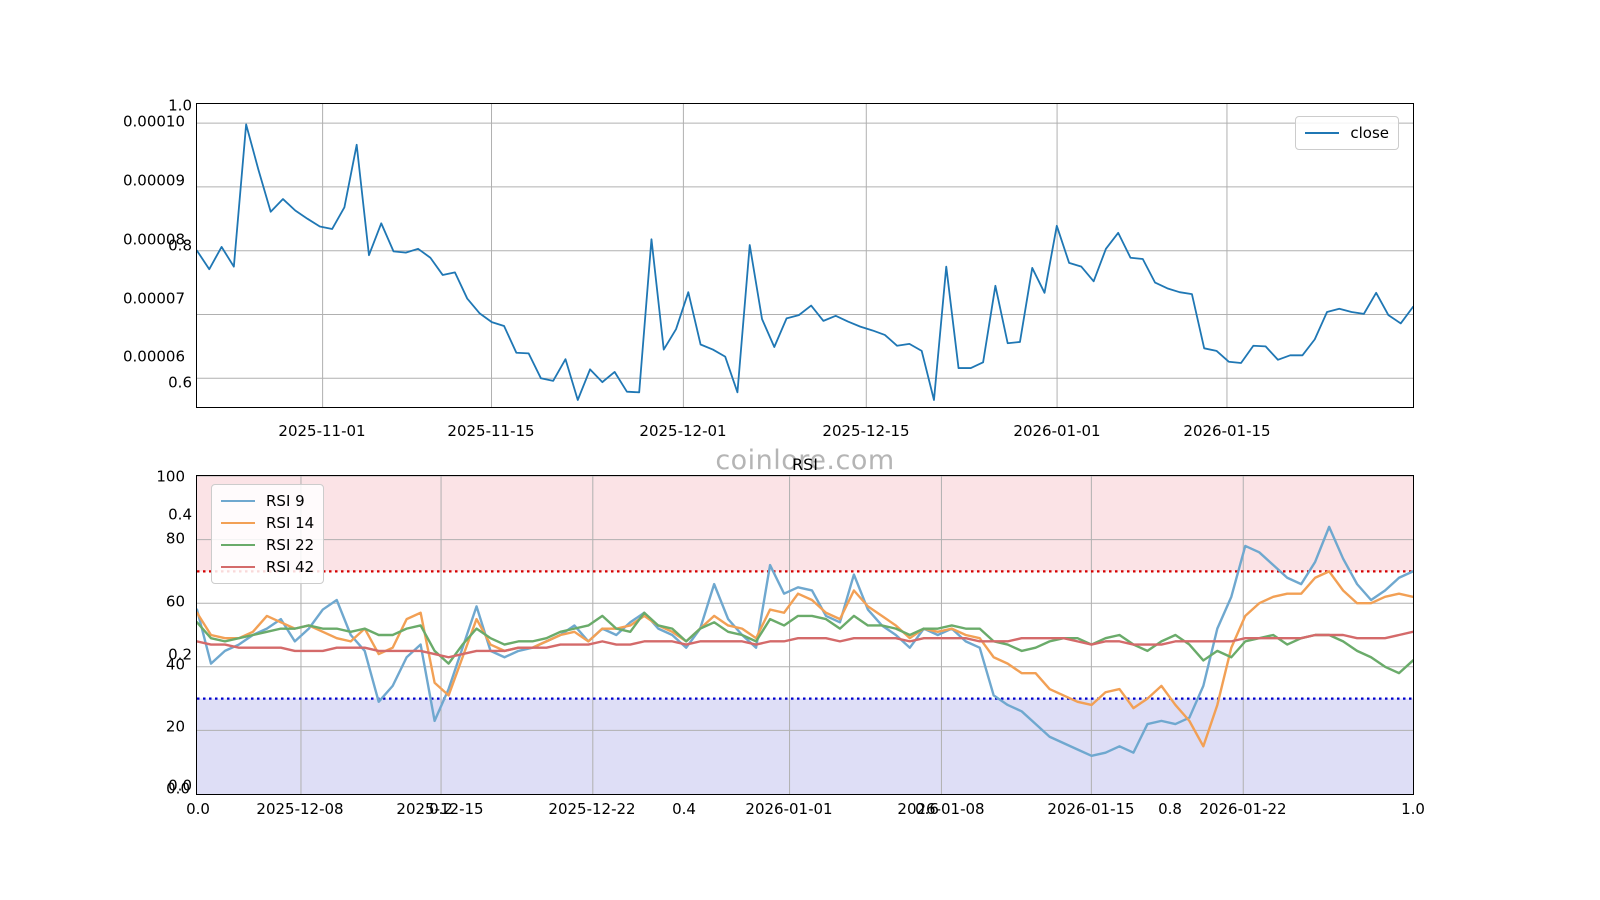  I want to click on rsi-chart-legend: RSI 9 RSI 14 RSI 22 RSI 42, so click(268, 534).